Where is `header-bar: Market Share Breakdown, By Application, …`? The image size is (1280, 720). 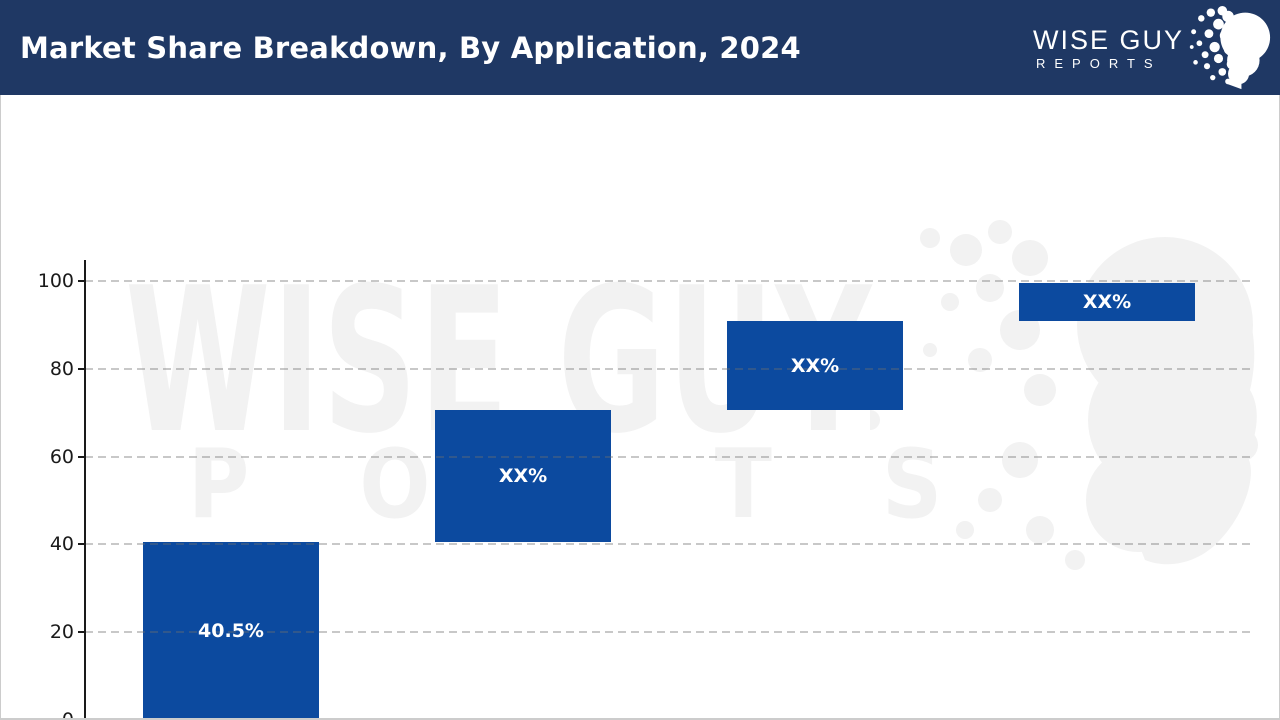
header-bar: Market Share Breakdown, By Application, … is located at coordinates (640, 47).